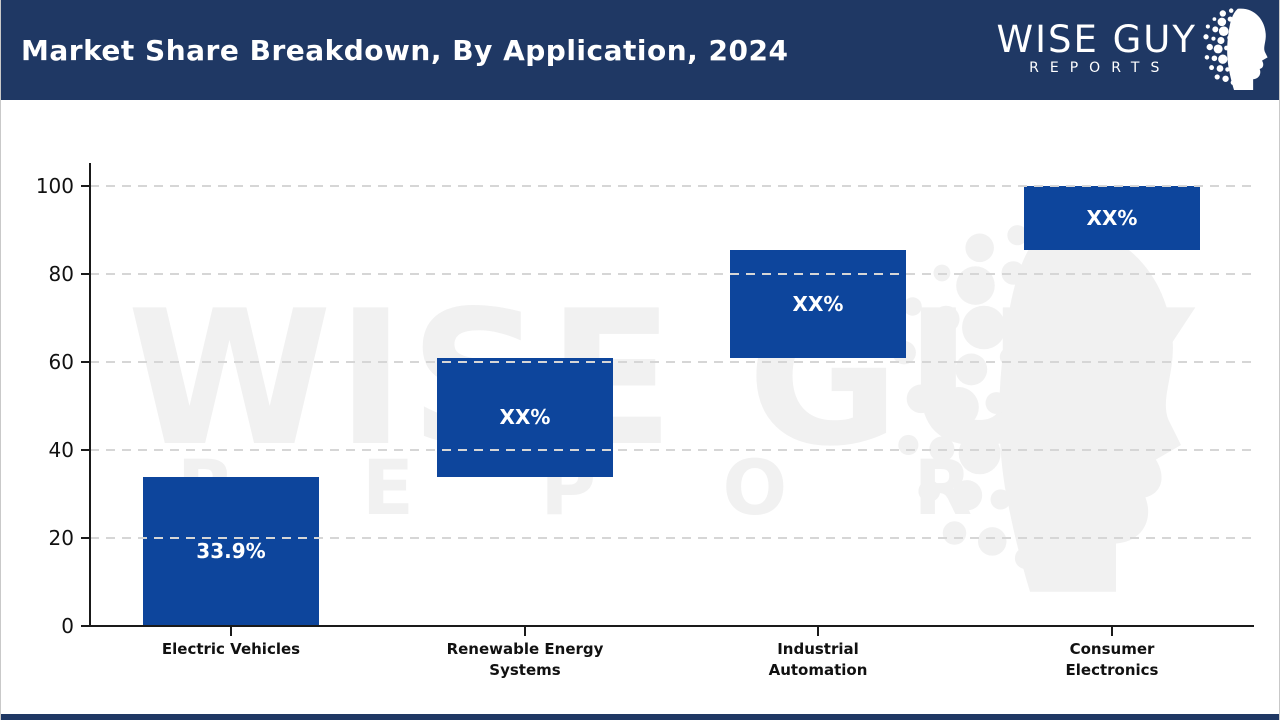 The height and width of the screenshot is (720, 1280). Describe the element at coordinates (1100, 67) in the screenshot. I see `logo-subtitle: REPORTS` at that location.